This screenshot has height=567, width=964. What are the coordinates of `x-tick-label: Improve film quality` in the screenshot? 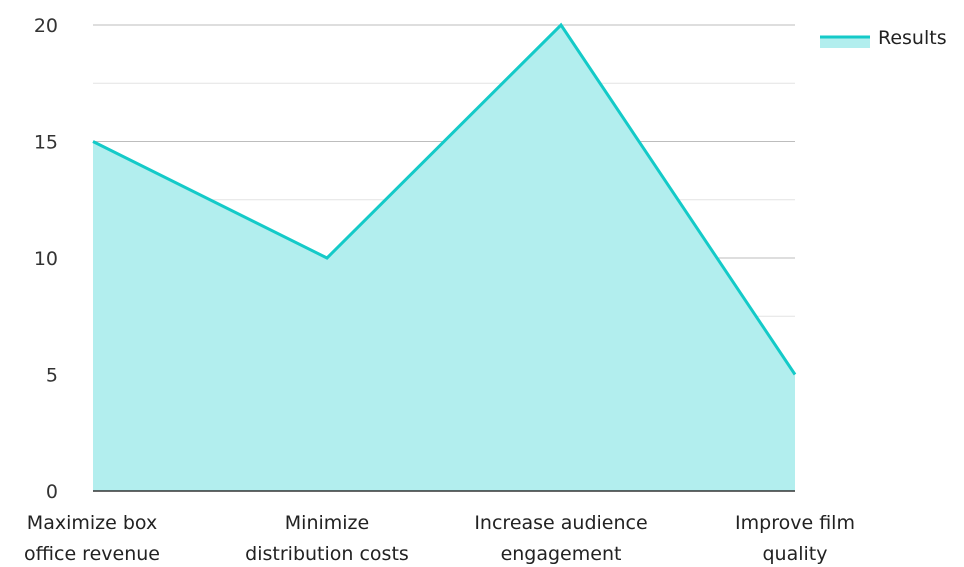 It's located at (795, 538).